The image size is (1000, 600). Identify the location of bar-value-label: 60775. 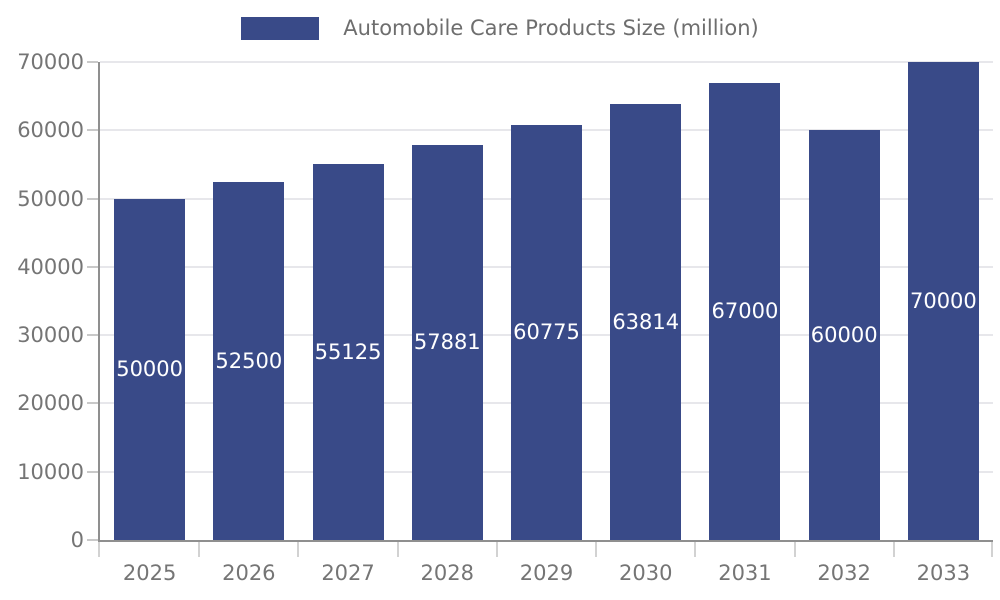
(546, 332).